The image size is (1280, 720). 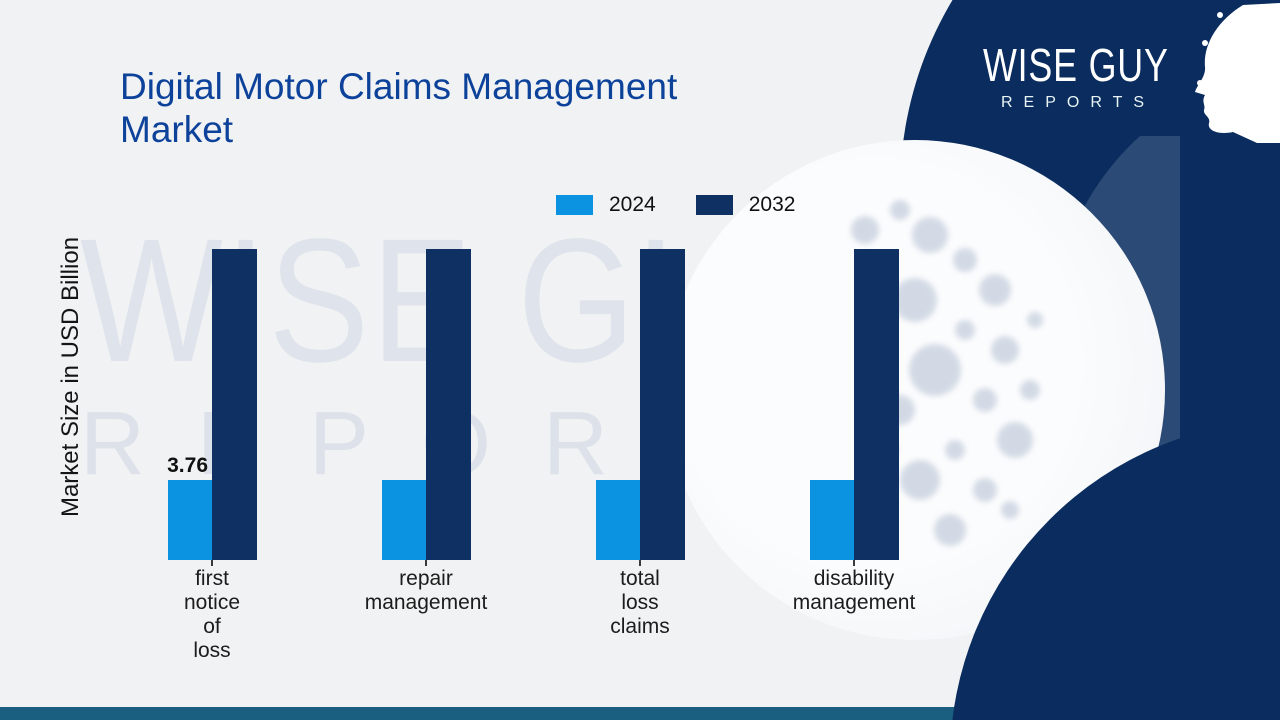 What do you see at coordinates (632, 204) in the screenshot?
I see `legend-label: 2024` at bounding box center [632, 204].